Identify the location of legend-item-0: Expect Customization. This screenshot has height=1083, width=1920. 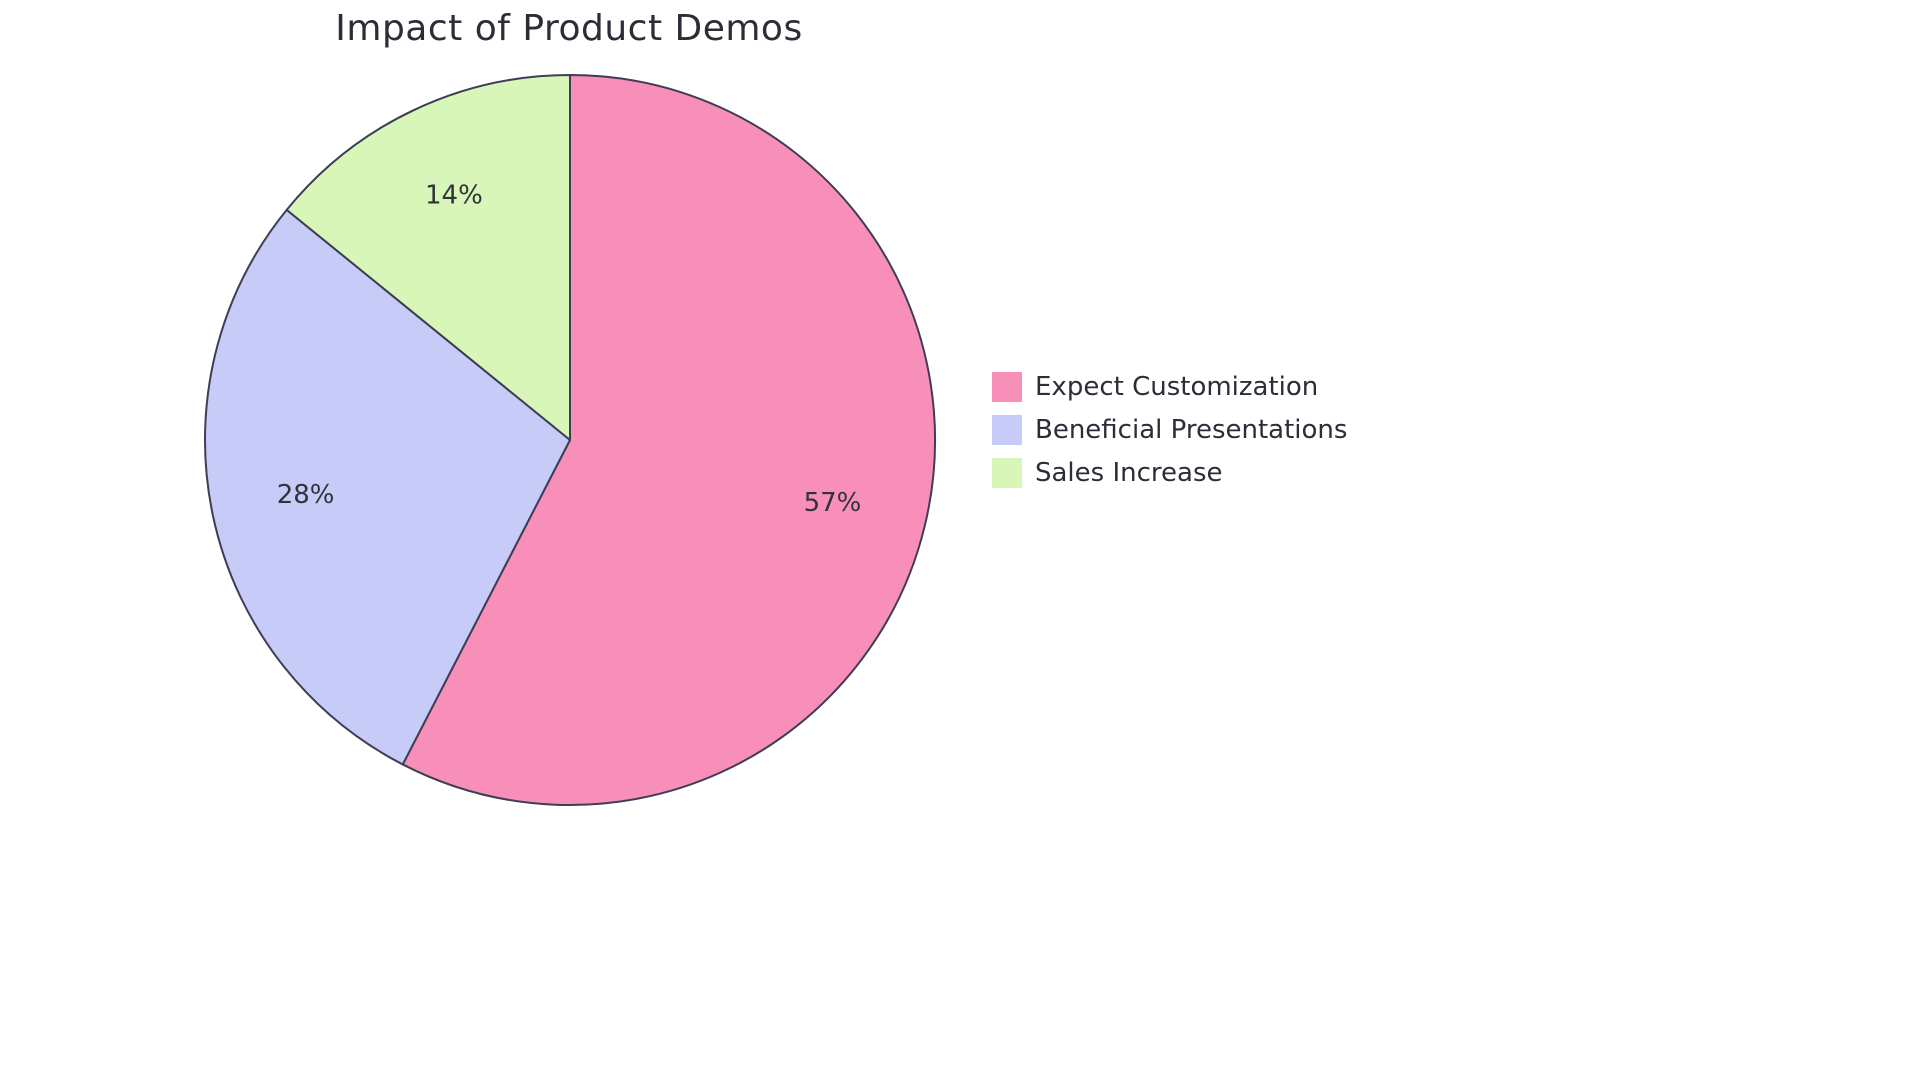
(1169, 387).